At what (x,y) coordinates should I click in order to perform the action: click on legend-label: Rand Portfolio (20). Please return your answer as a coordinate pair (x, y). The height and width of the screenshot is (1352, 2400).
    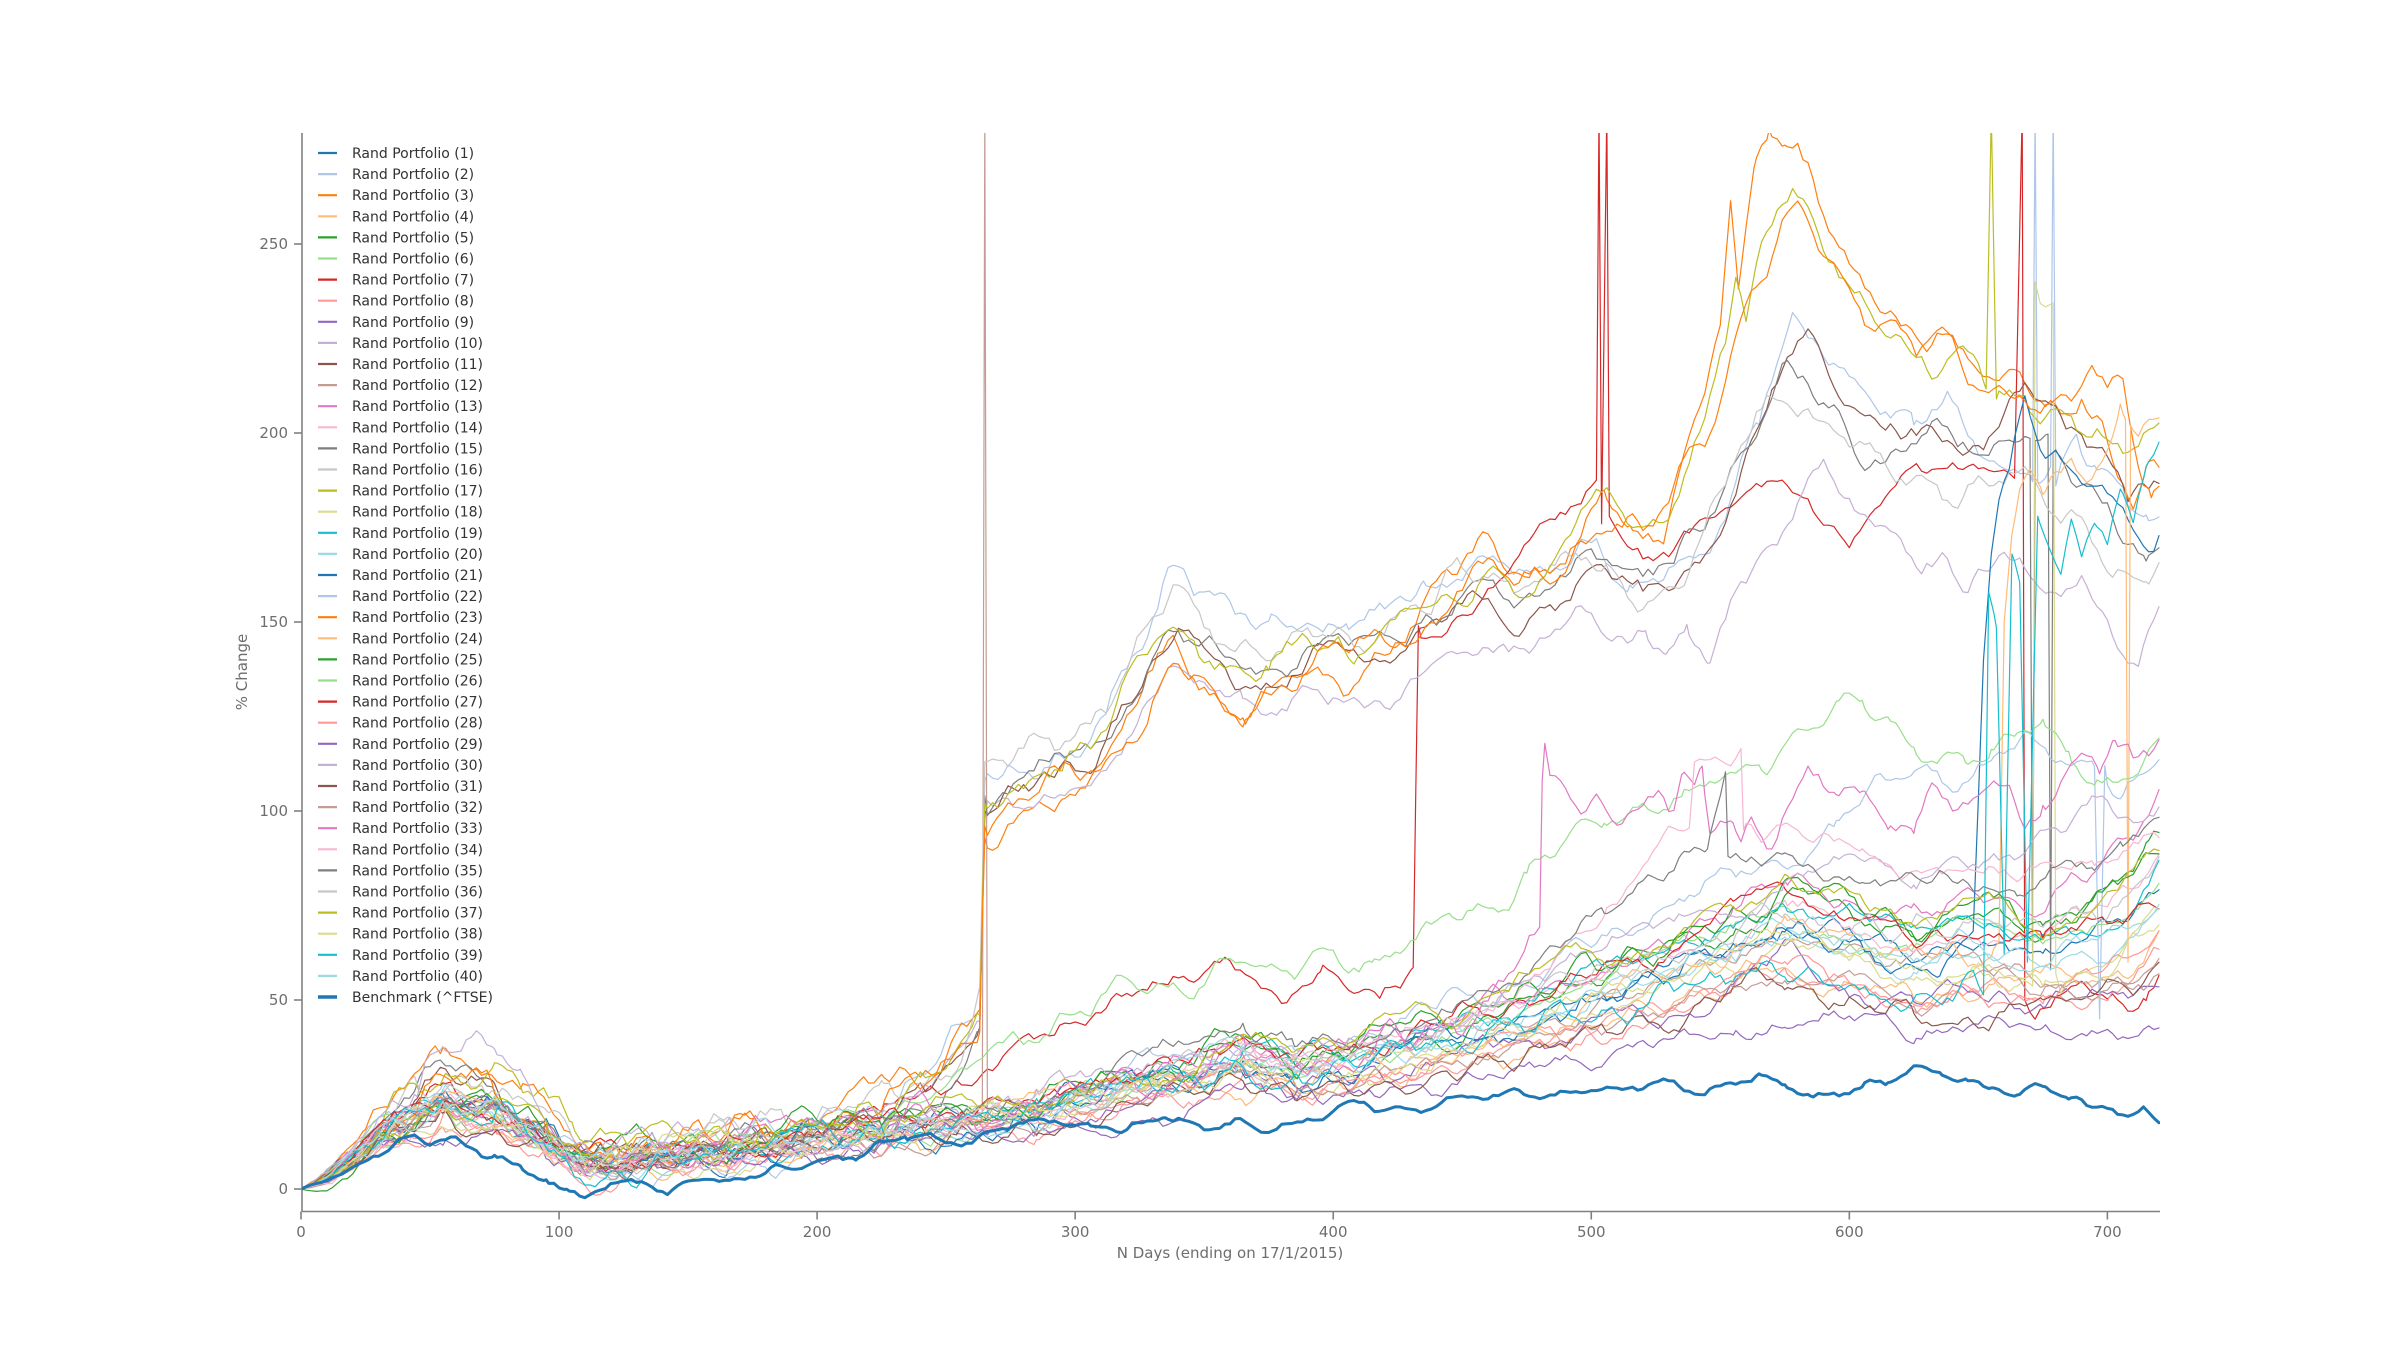
    Looking at the image, I should click on (417, 555).